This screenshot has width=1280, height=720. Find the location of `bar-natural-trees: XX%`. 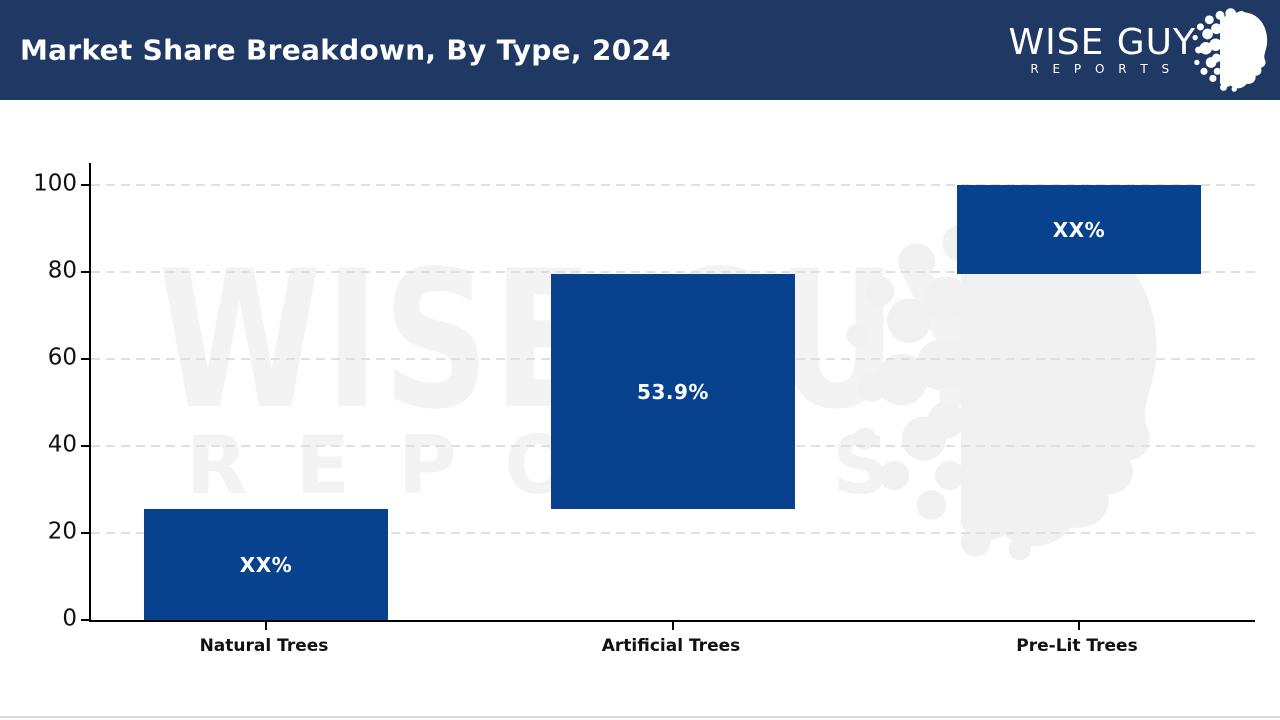

bar-natural-trees: XX% is located at coordinates (266, 564).